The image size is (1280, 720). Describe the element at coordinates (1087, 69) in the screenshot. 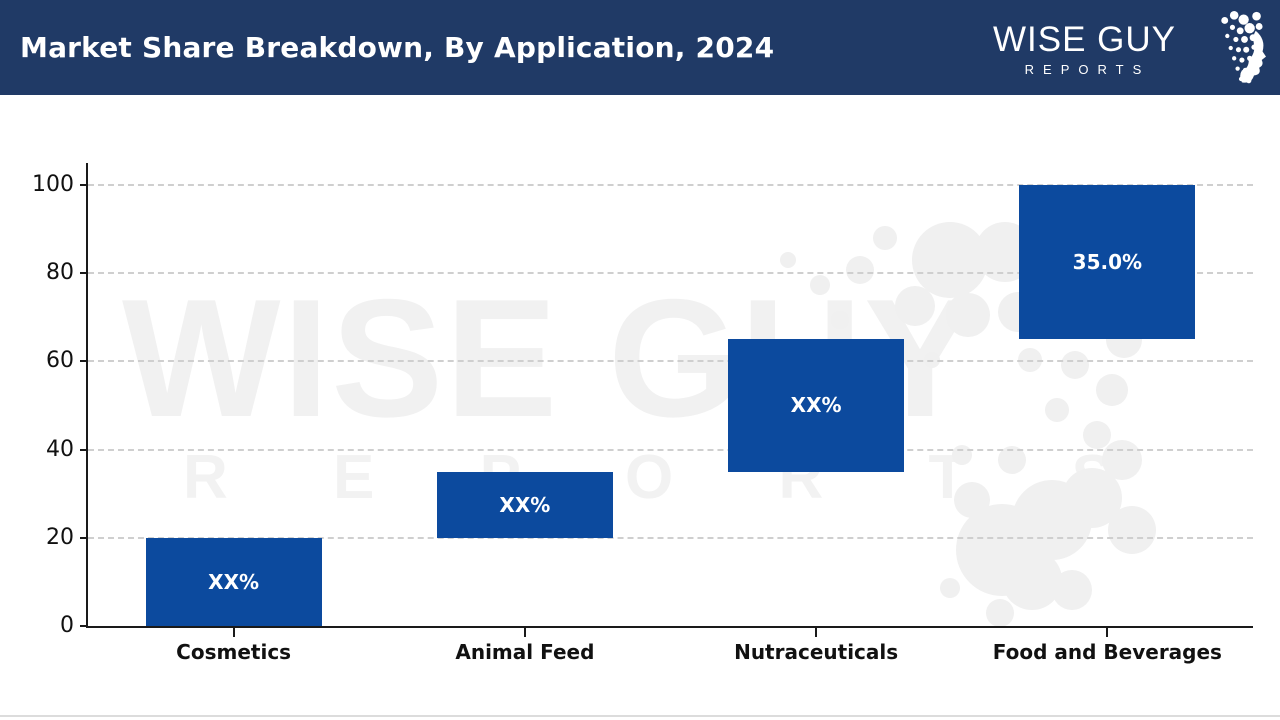

I see `brand-subname: REPORTS` at that location.